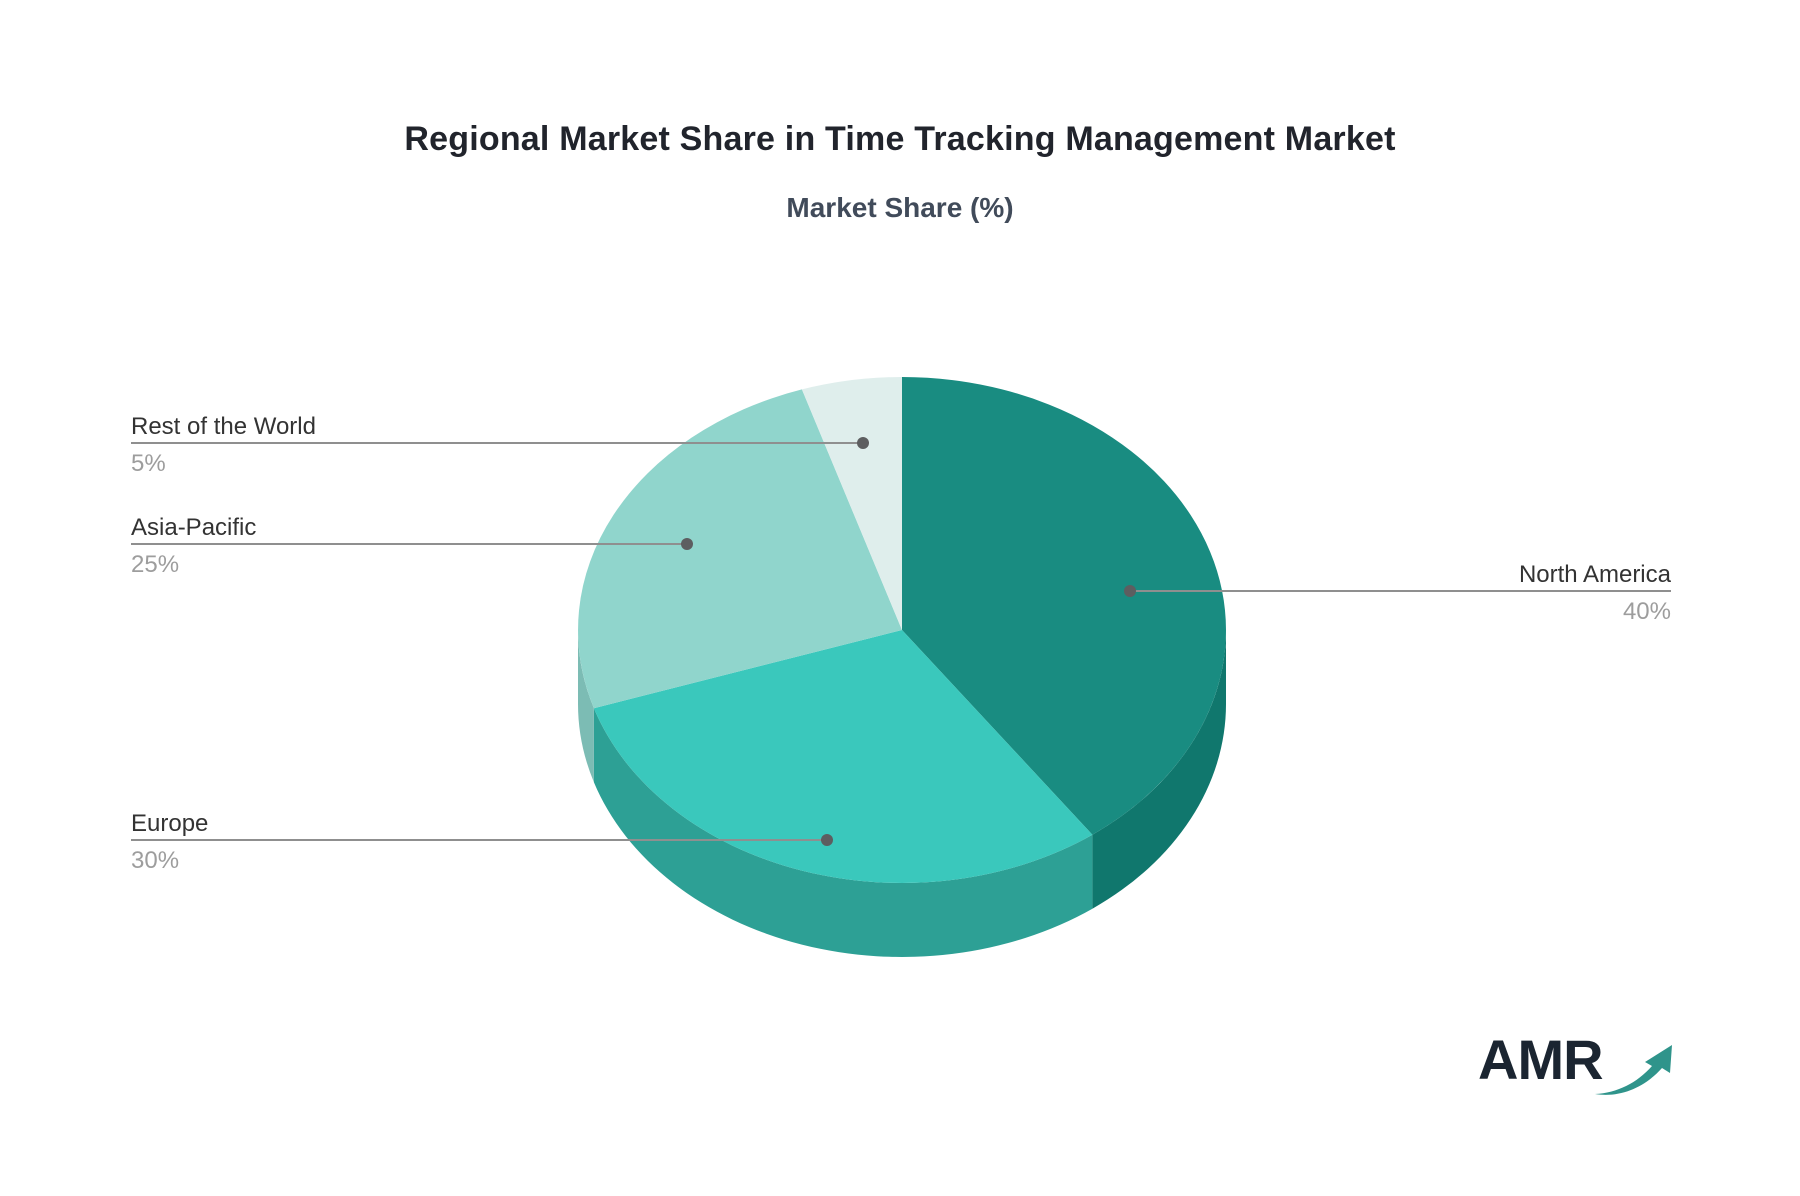 This screenshot has height=1196, width=1800. What do you see at coordinates (155, 564) in the screenshot?
I see `callout-value-asia-pacific: 25%` at bounding box center [155, 564].